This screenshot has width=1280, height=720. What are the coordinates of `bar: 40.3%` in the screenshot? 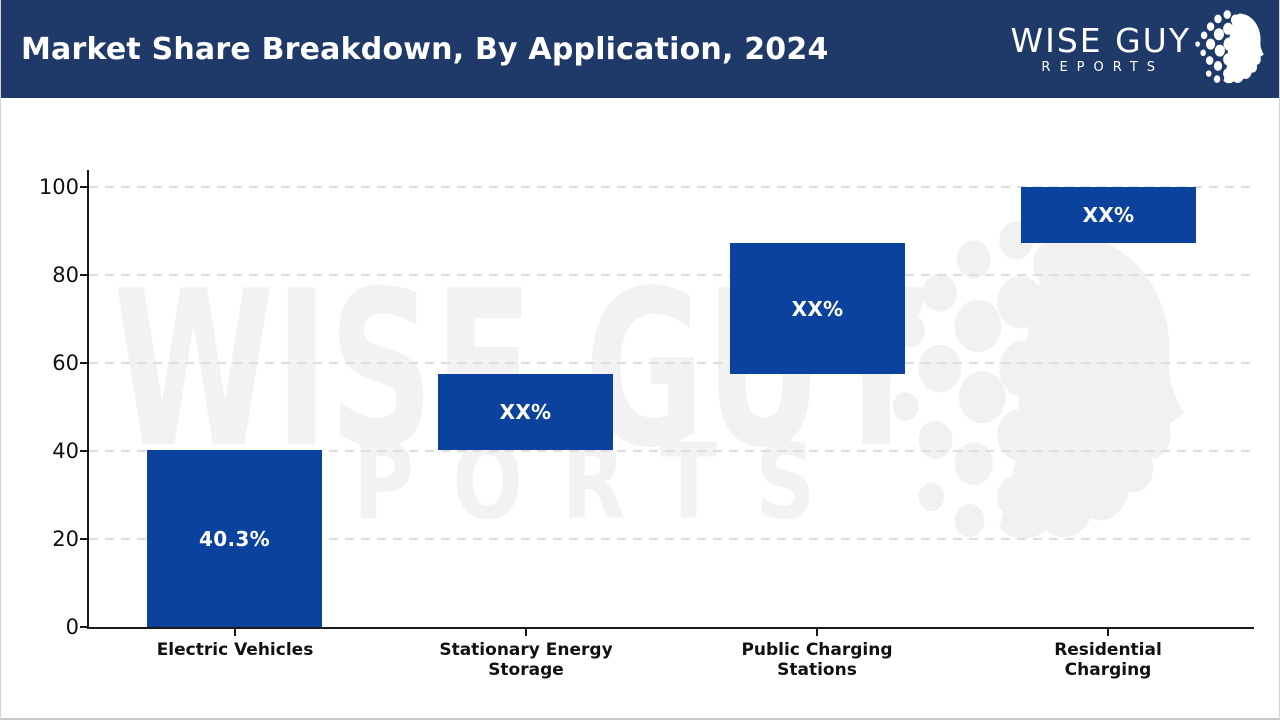 It's located at (234, 538).